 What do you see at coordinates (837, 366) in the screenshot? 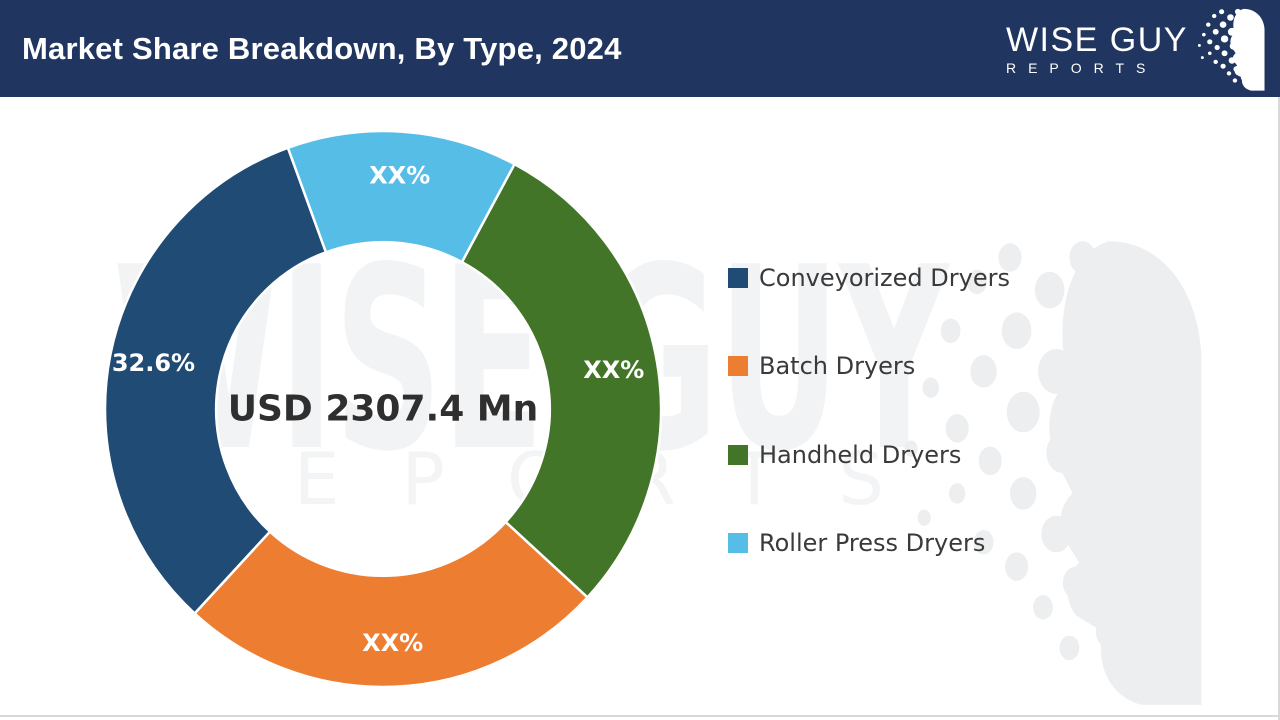
I see `legend-label: Batch Dryers` at bounding box center [837, 366].